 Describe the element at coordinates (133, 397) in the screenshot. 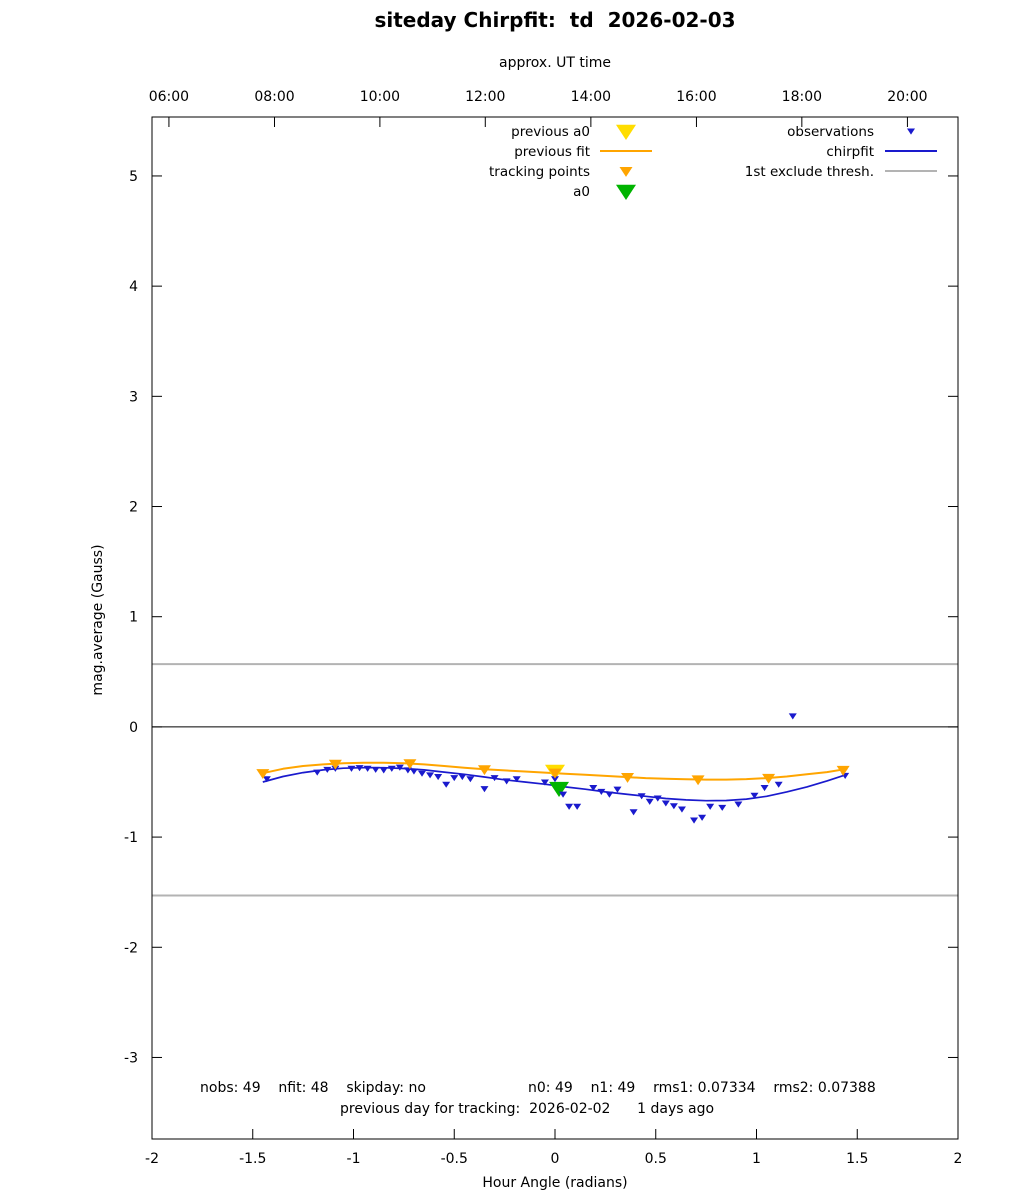

I see `svg-text: 3` at that location.